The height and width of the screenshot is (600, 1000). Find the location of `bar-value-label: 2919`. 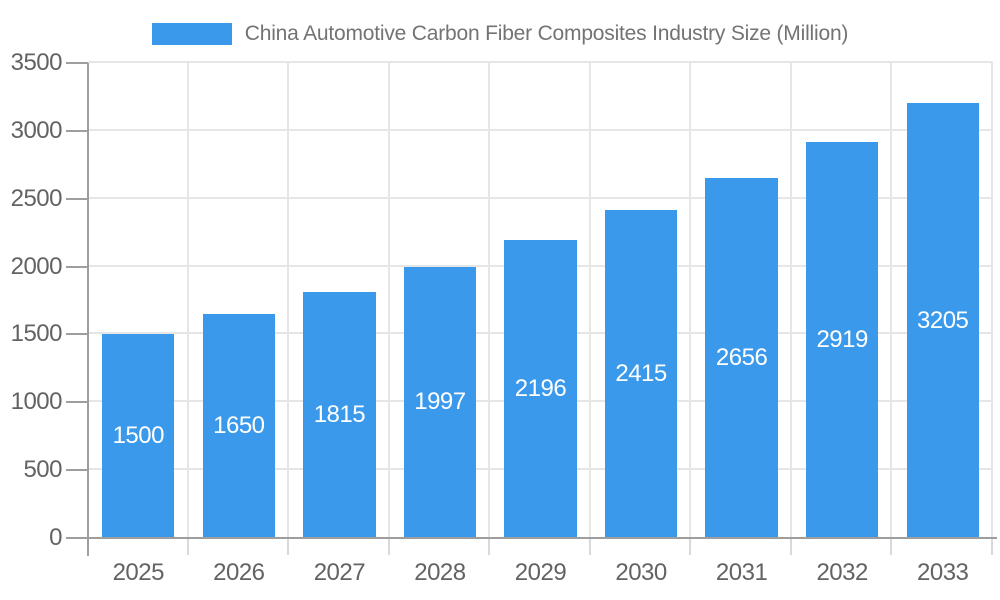

bar-value-label: 2919 is located at coordinates (842, 339).